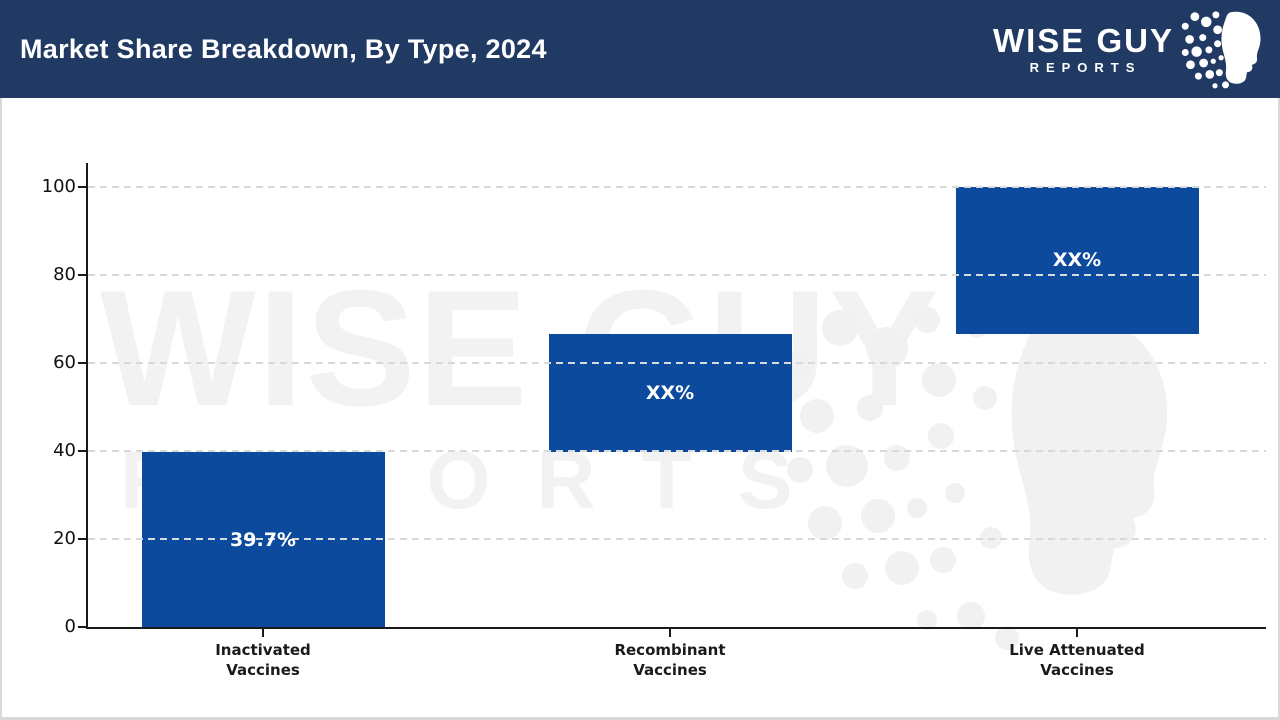 The height and width of the screenshot is (720, 1280). What do you see at coordinates (64, 450) in the screenshot?
I see `y-tick-label: 40` at bounding box center [64, 450].